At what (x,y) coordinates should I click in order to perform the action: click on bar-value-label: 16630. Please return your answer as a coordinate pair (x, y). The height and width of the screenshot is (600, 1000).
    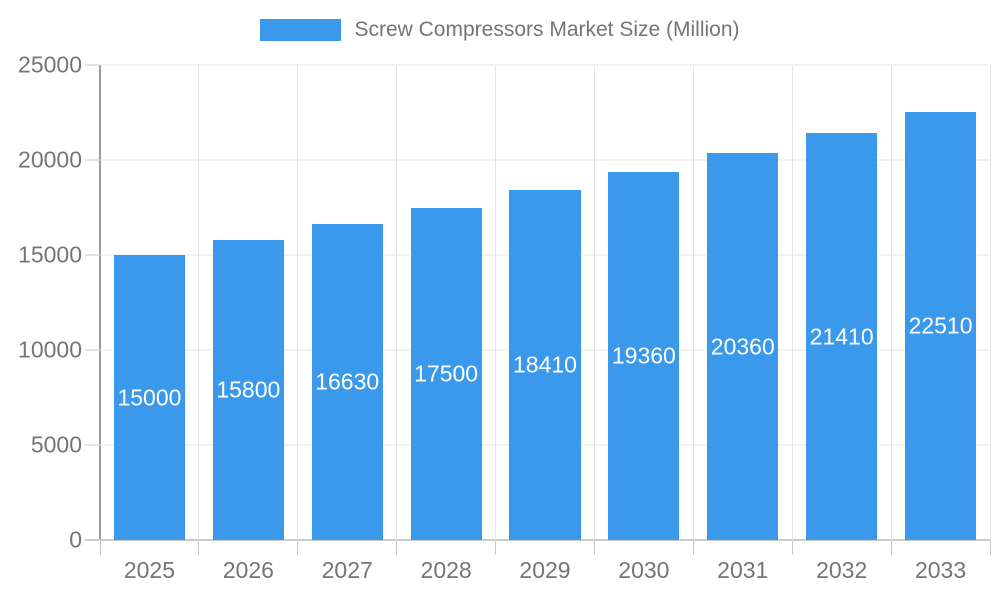
    Looking at the image, I should click on (347, 381).